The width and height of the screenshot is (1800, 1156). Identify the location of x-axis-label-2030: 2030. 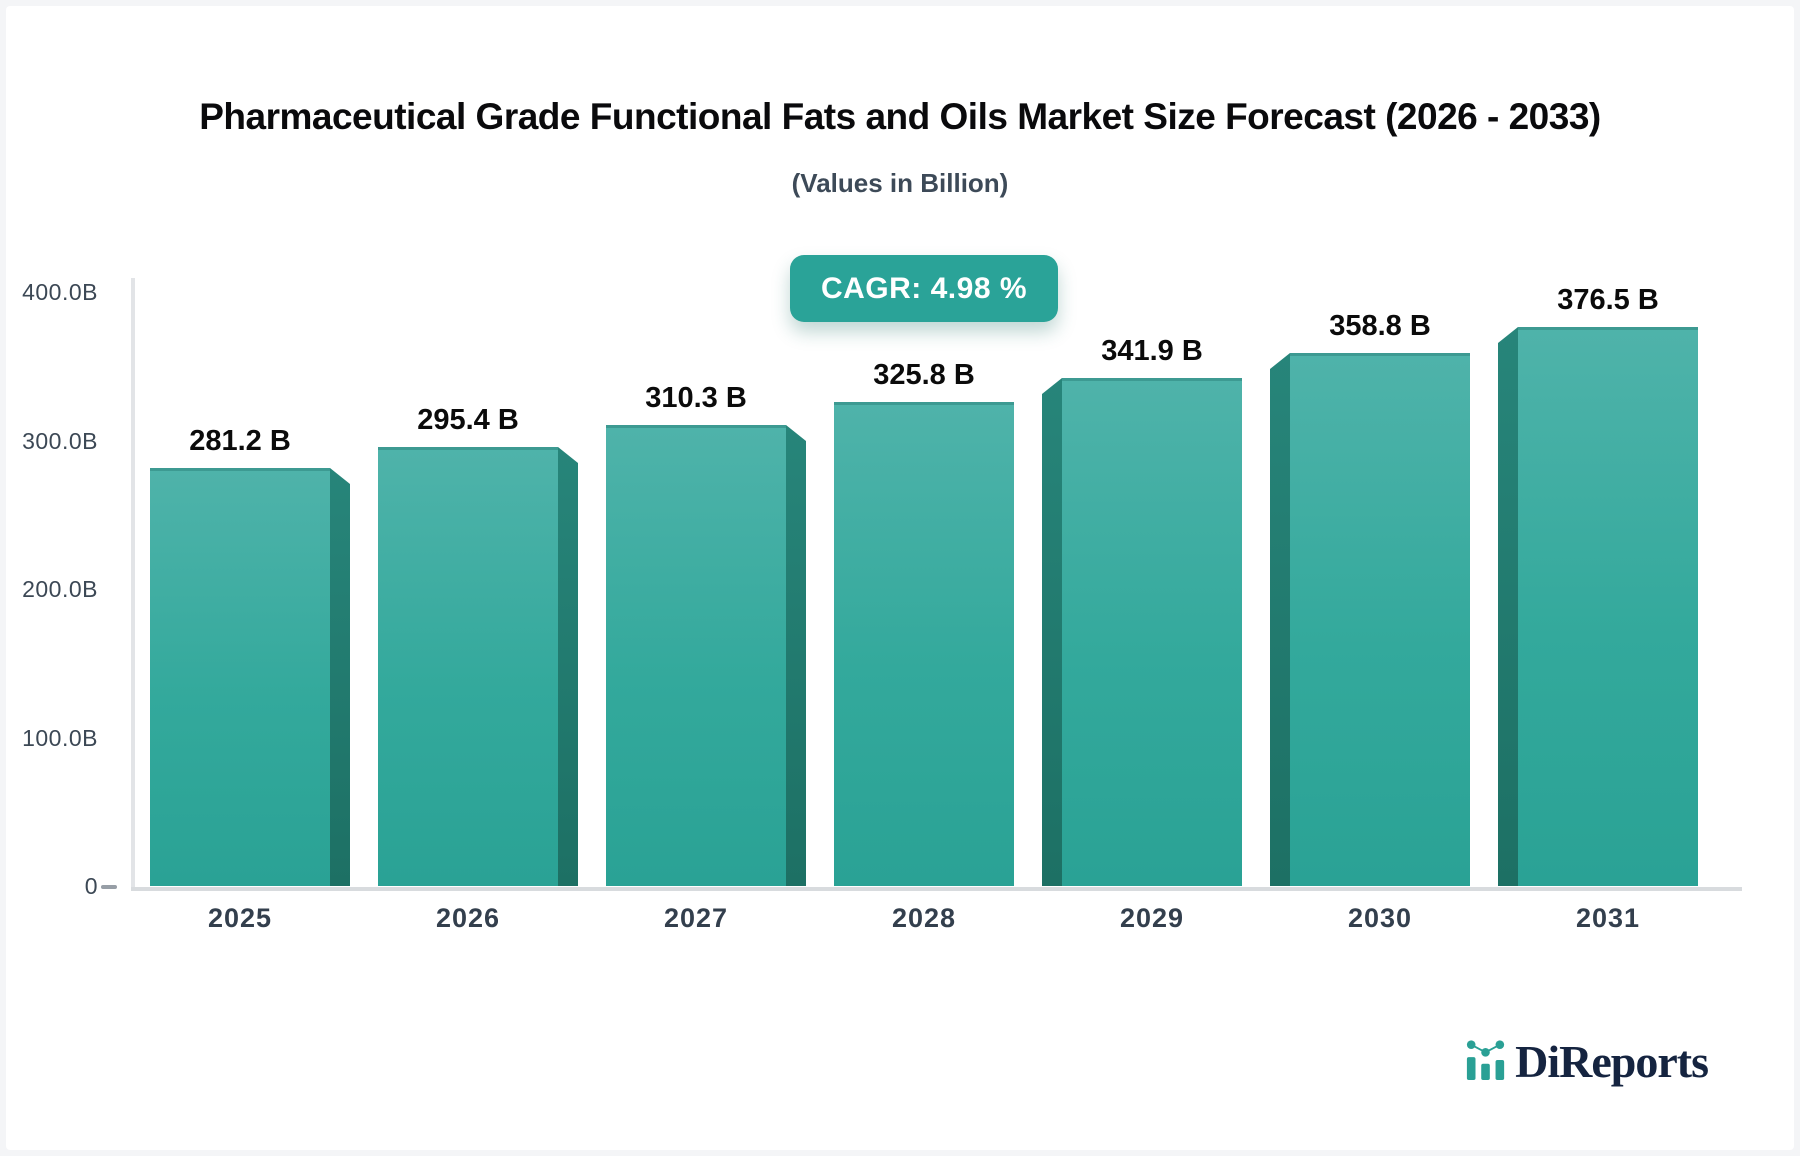
(1380, 918).